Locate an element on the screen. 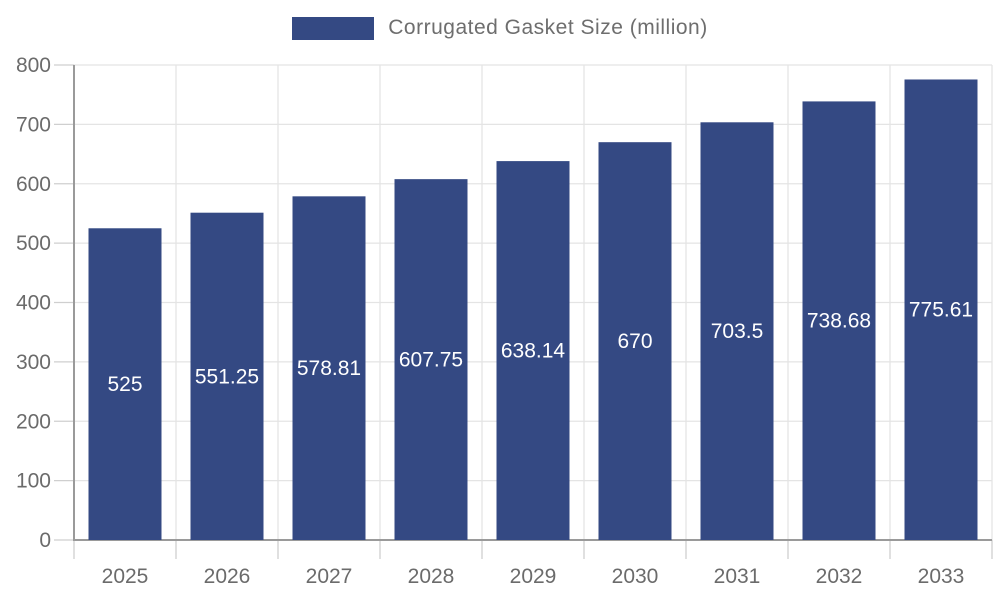  y-tick-label: 300 is located at coordinates (33, 362).